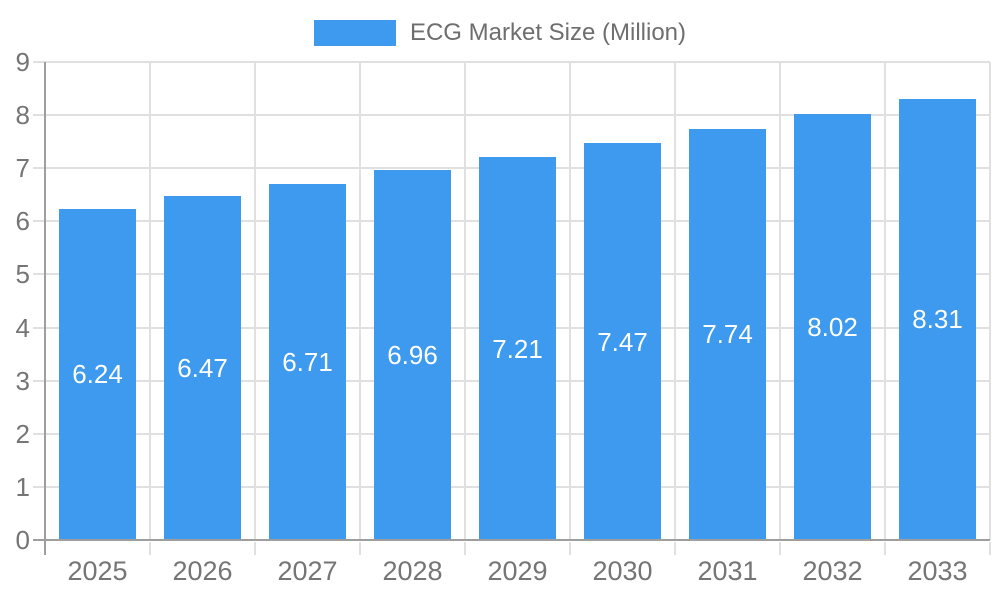 The image size is (1000, 600). I want to click on legend-swatch, so click(354, 33).